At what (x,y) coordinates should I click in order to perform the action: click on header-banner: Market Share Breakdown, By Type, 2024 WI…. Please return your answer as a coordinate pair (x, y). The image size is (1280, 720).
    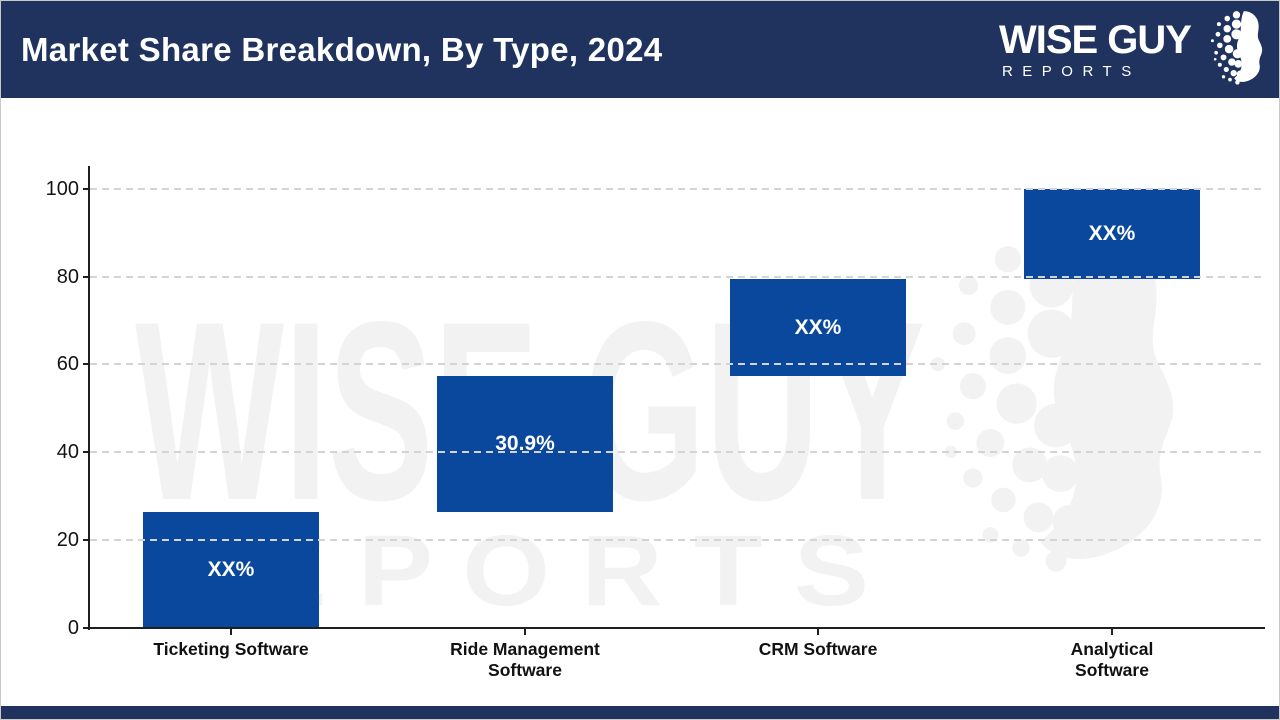
    Looking at the image, I should click on (640, 49).